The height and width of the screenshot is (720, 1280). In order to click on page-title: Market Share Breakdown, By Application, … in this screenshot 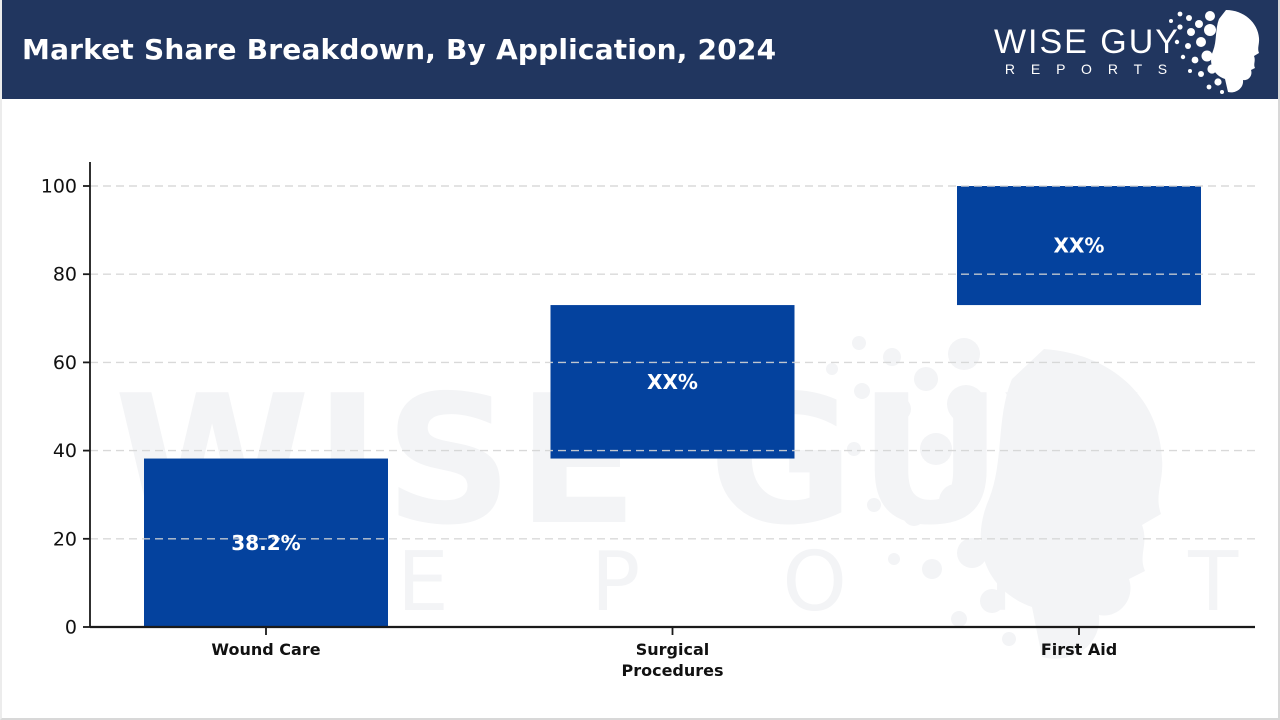, I will do `click(399, 49)`.